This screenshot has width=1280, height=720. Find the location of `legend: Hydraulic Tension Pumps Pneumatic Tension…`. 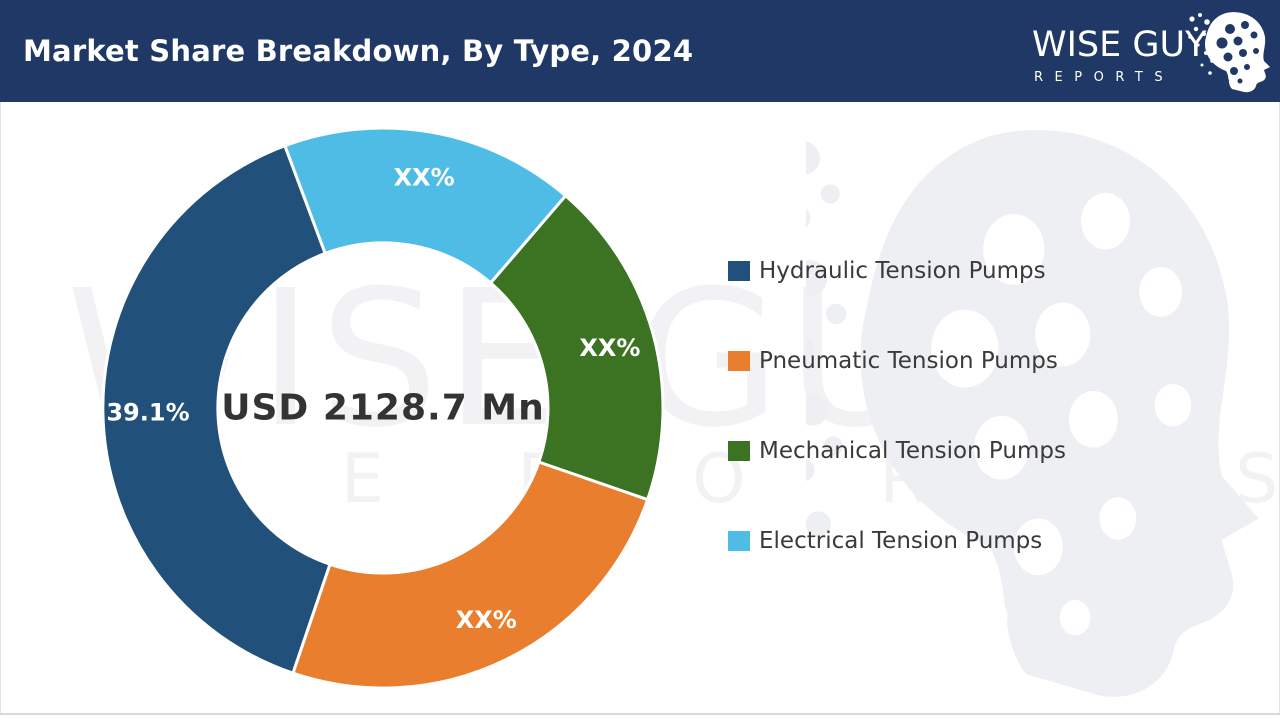

legend: Hydraulic Tension Pumps Pneumatic Tension… is located at coordinates (897, 438).